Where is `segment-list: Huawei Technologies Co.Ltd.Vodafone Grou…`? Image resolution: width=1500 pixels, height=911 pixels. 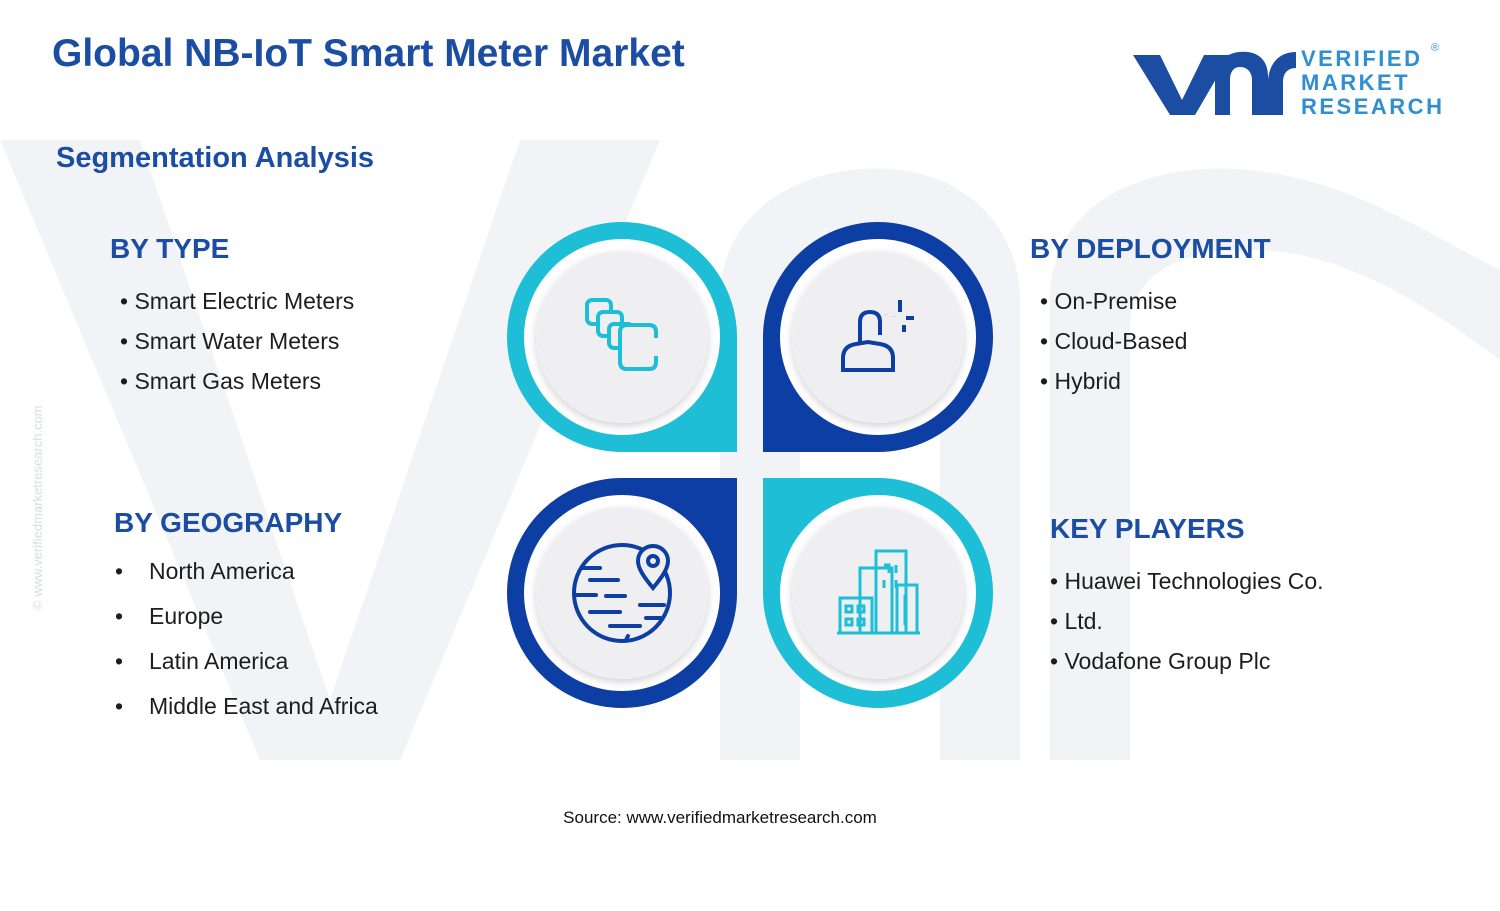 segment-list: Huawei Technologies Co.Ltd.Vodafone Grou… is located at coordinates (1187, 621).